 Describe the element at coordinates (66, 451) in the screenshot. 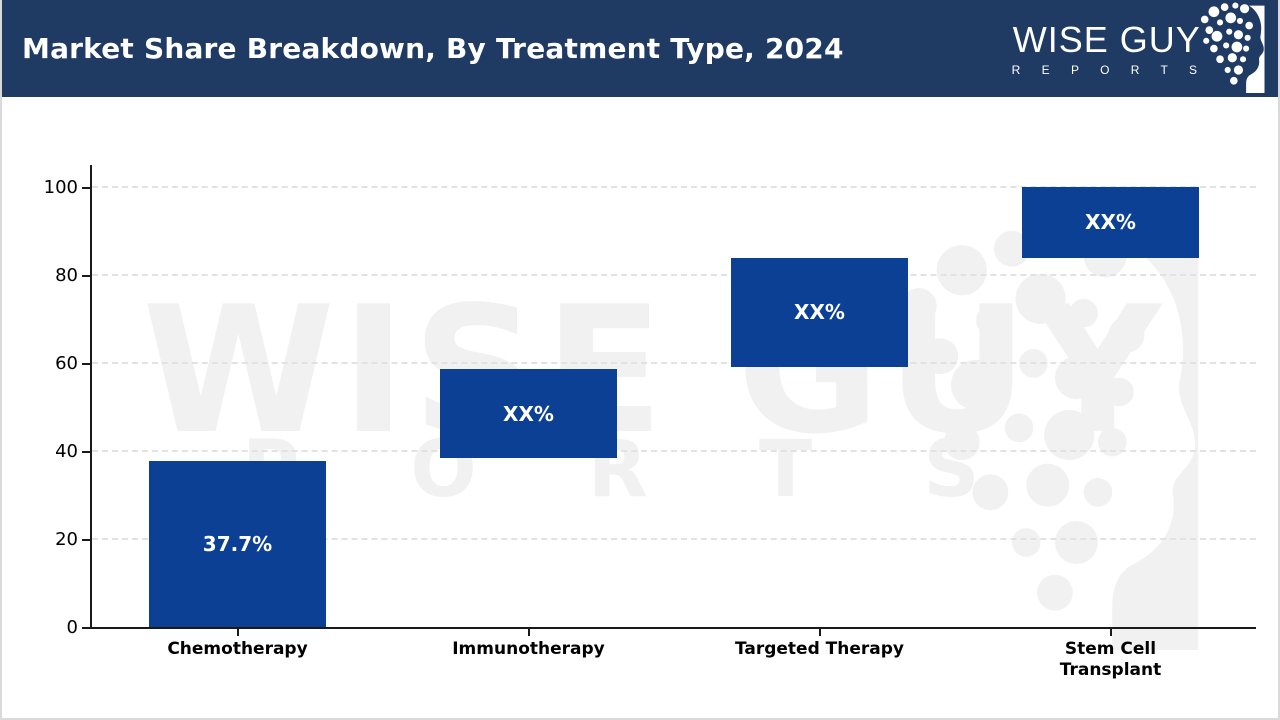

I see `y-tick-label: 40` at that location.